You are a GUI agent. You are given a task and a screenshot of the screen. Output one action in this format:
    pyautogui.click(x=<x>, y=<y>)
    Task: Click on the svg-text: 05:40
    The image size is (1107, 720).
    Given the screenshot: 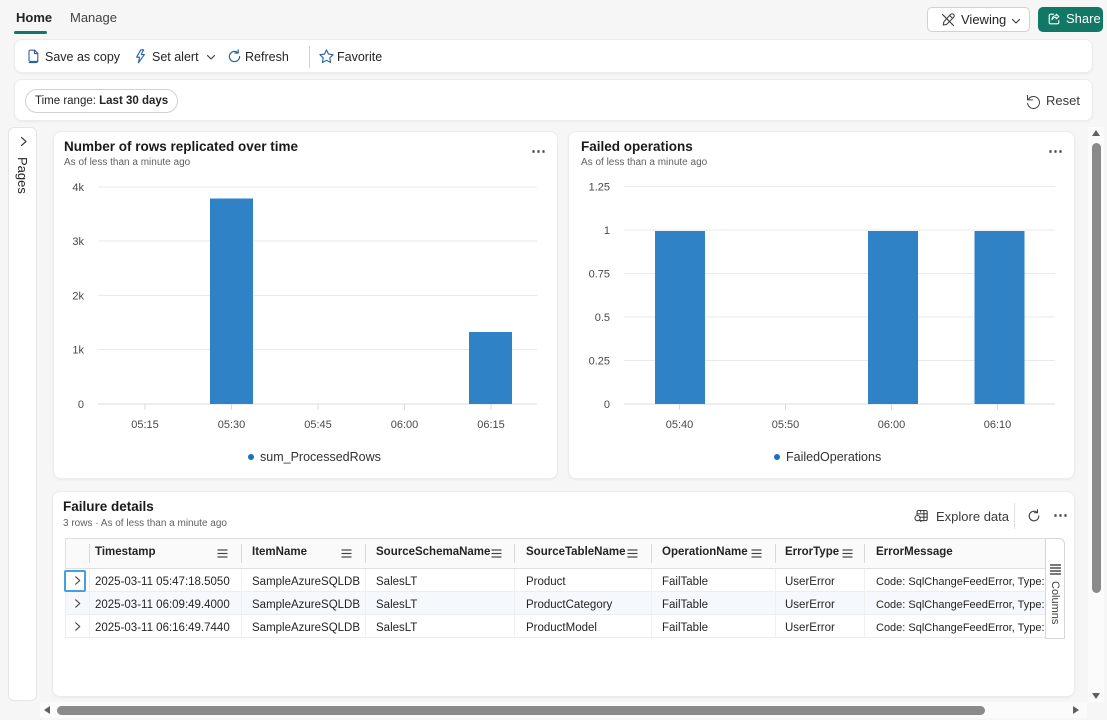 What is the action you would take?
    pyautogui.click(x=680, y=425)
    